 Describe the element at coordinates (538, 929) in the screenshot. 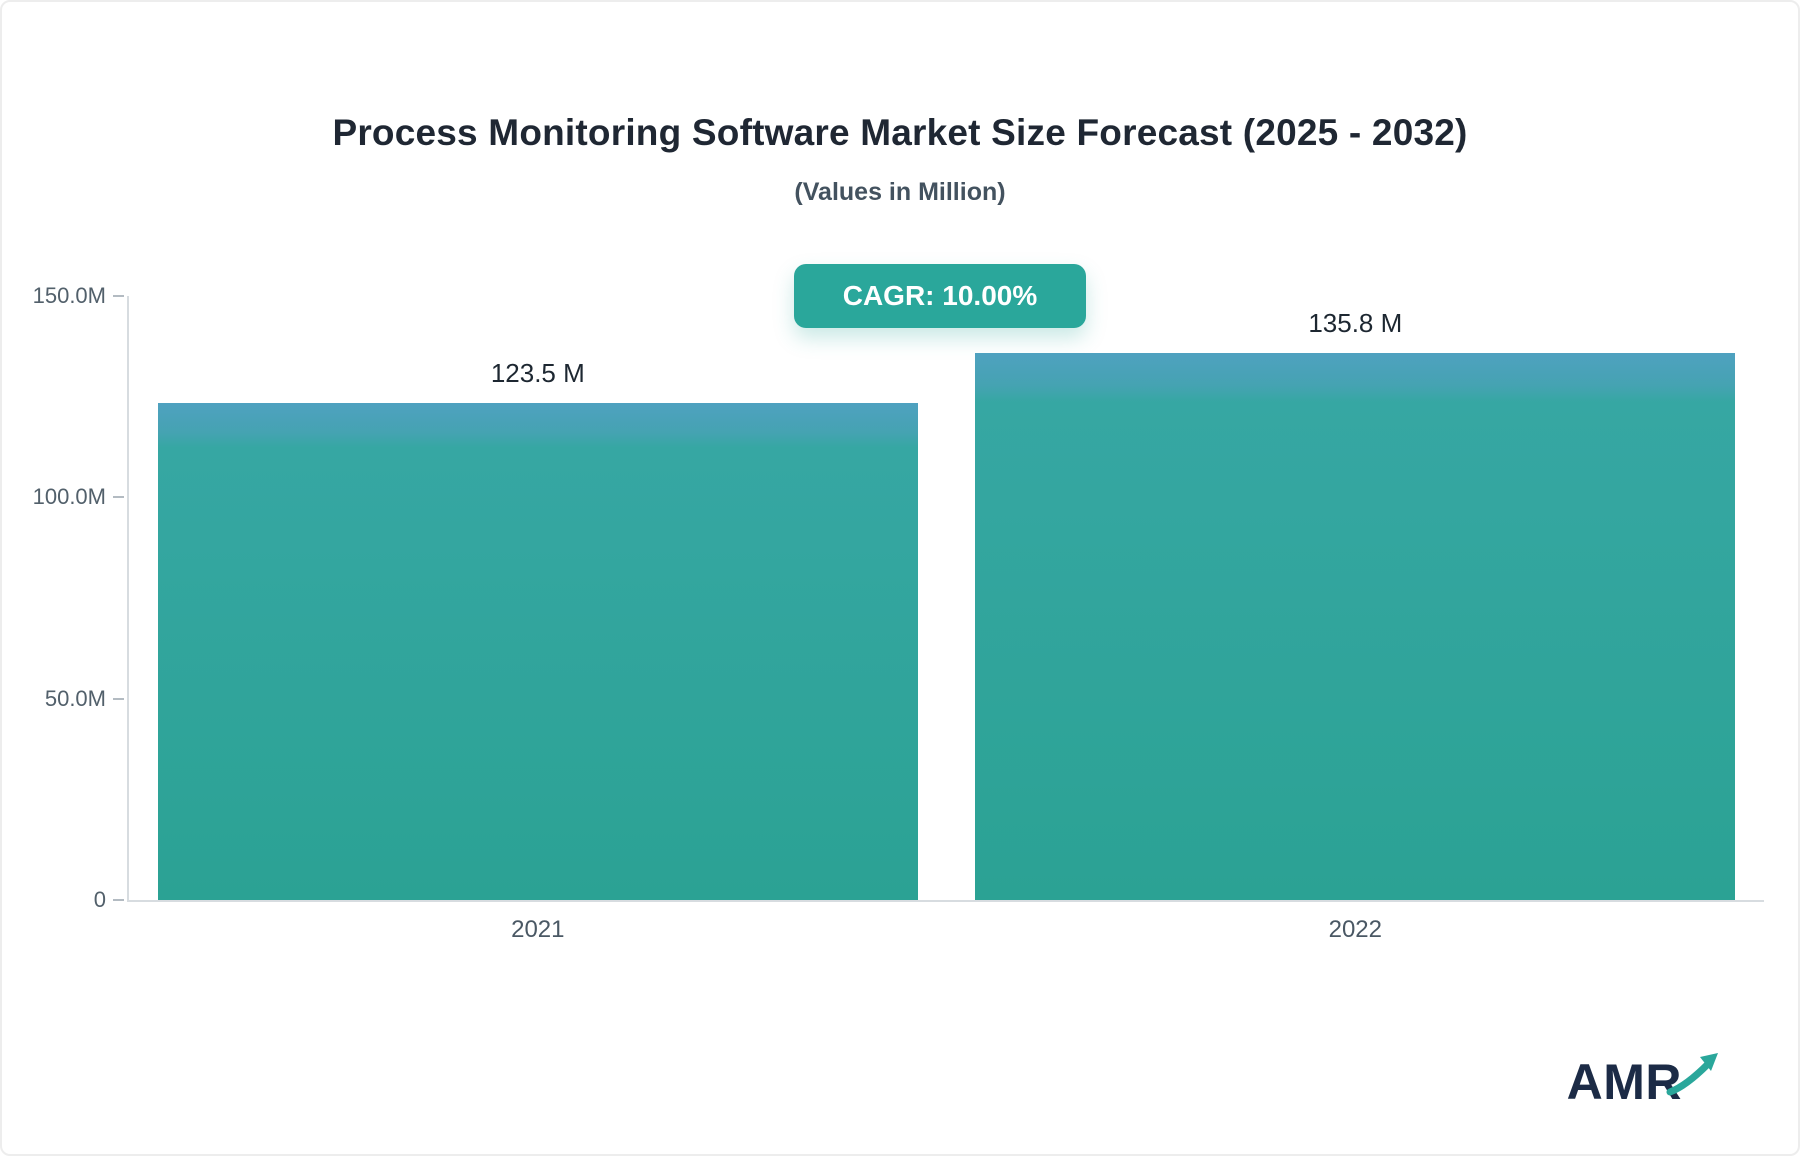

I see `x-axis-label: 2021` at that location.